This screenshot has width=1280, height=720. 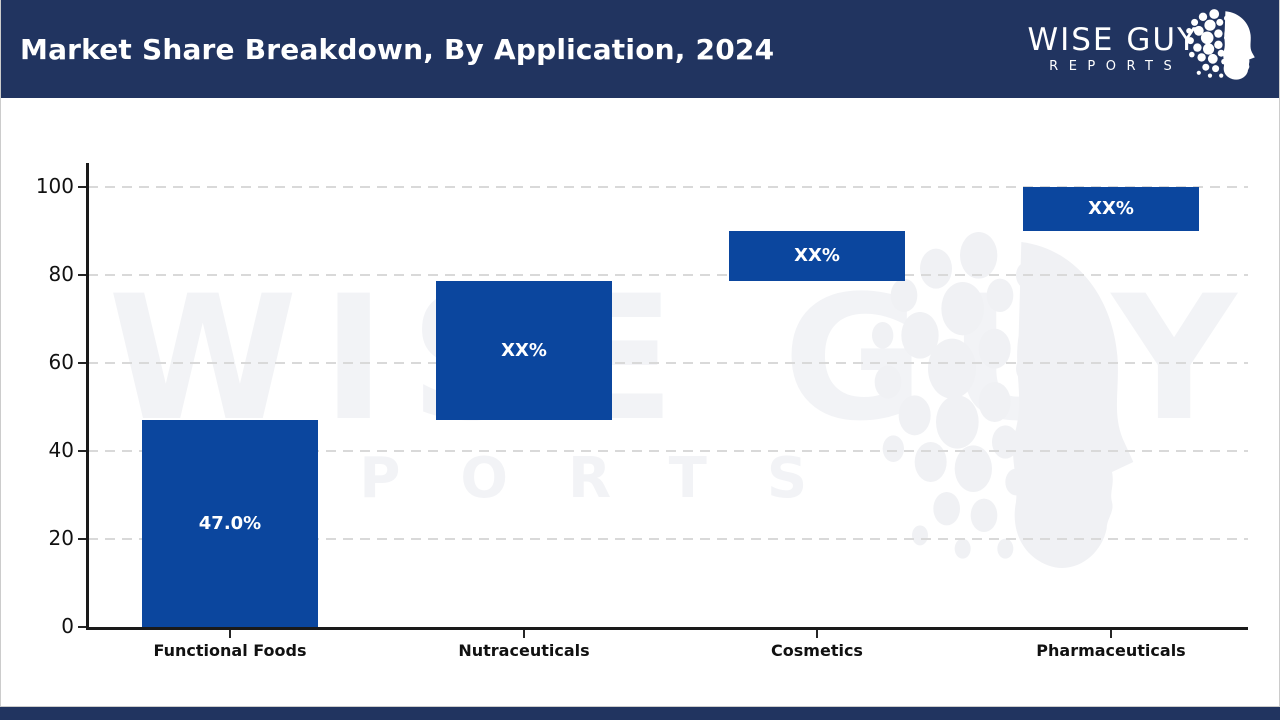 I want to click on y-tick-label: 40, so click(x=61, y=449).